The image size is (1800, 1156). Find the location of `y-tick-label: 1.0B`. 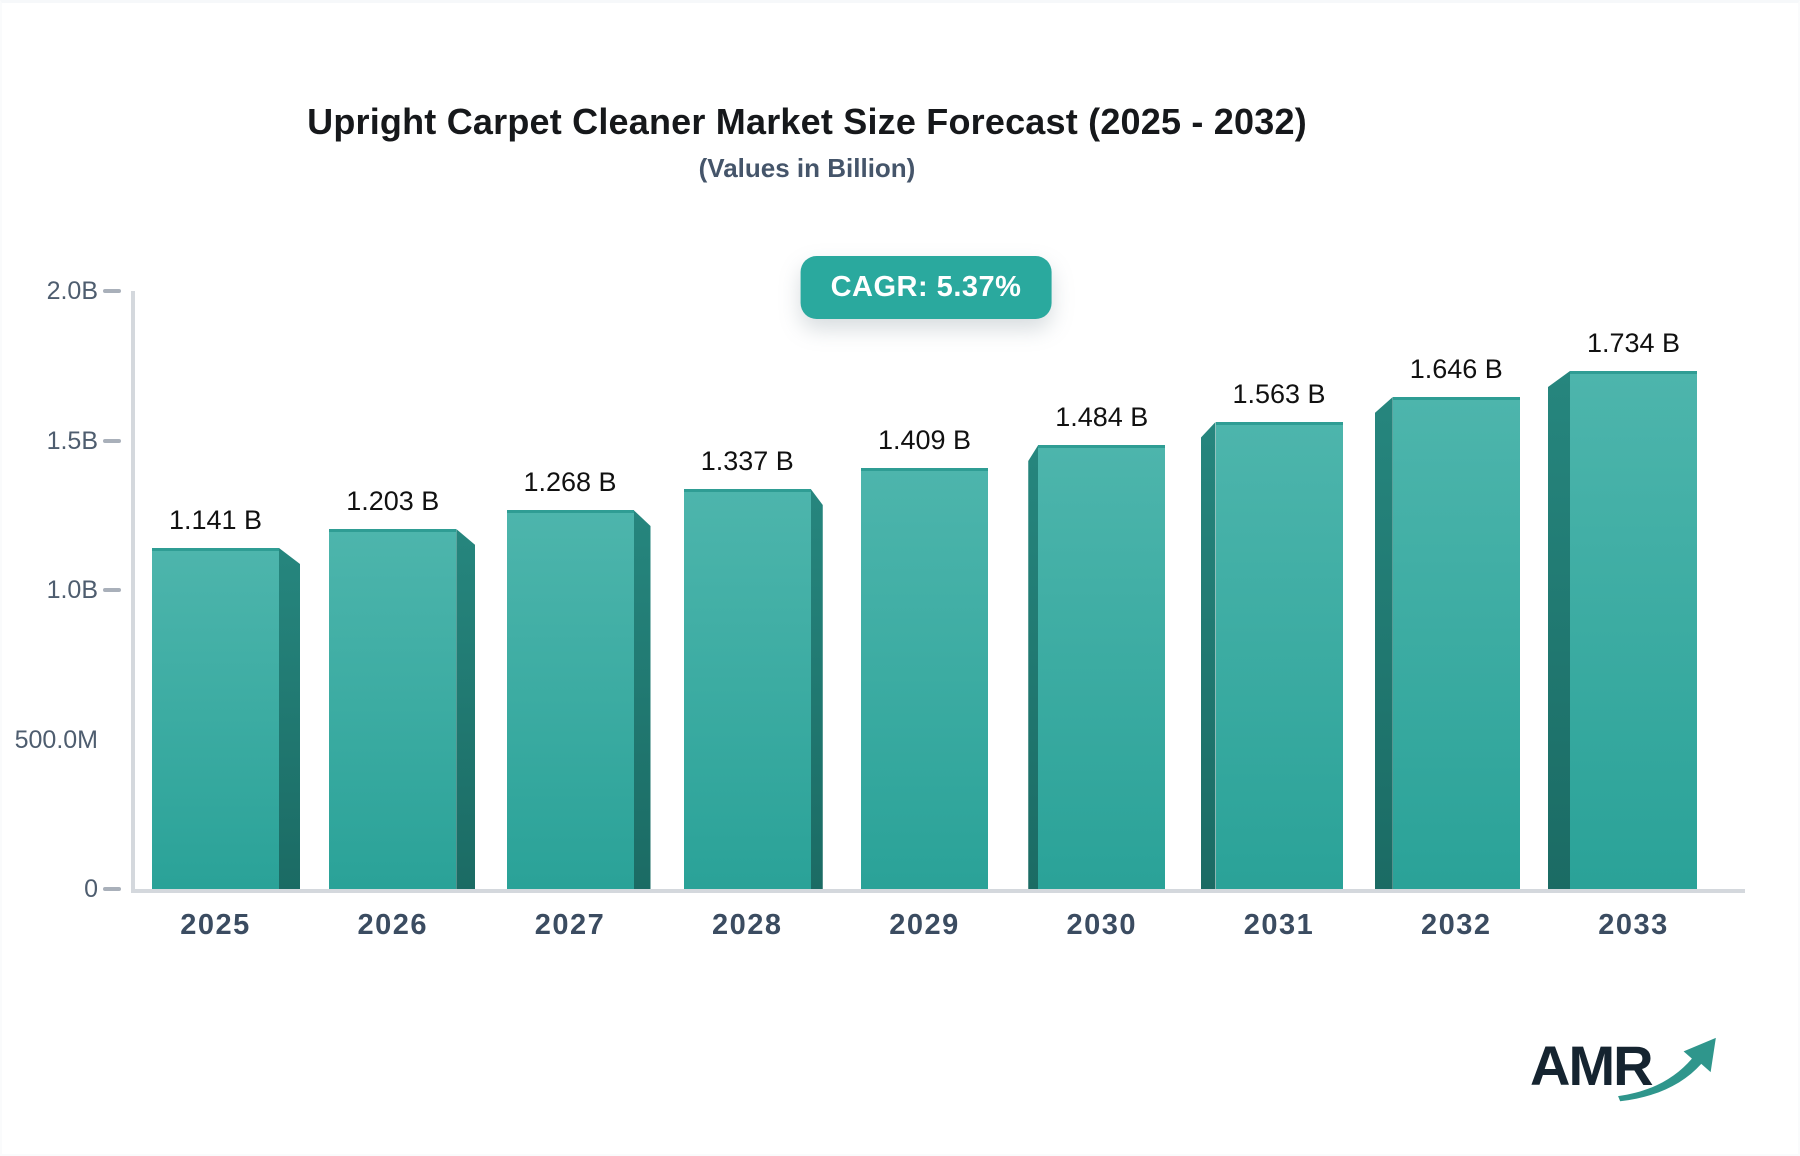

y-tick-label: 1.0B is located at coordinates (72, 590).